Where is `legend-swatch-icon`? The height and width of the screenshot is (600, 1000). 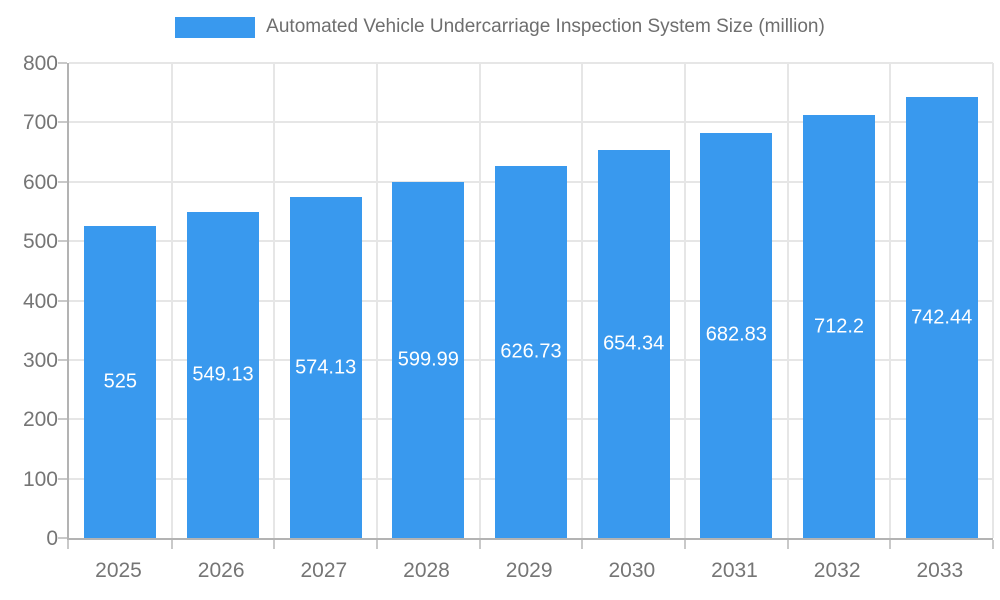
legend-swatch-icon is located at coordinates (215, 27).